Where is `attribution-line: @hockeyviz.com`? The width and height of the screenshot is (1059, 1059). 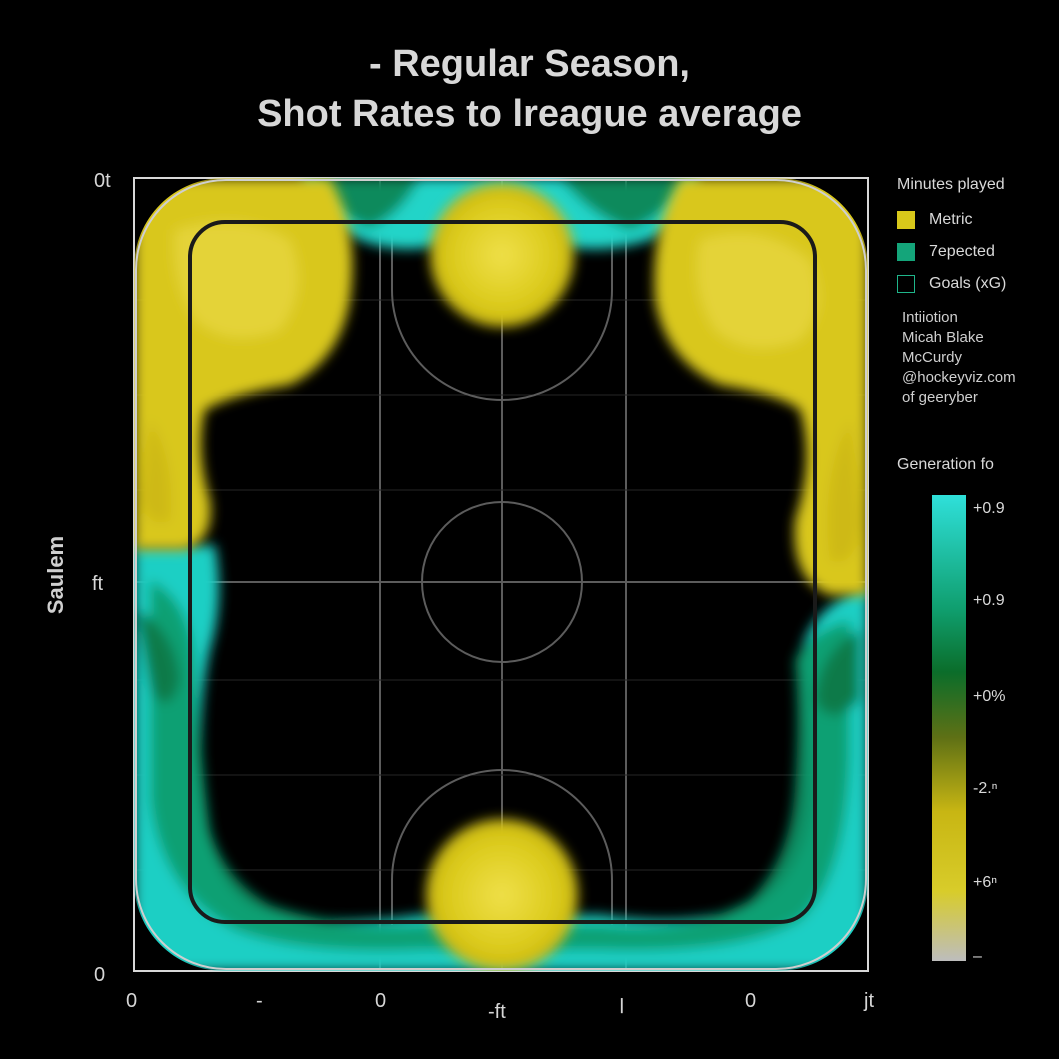 attribution-line: @hockeyviz.com is located at coordinates (959, 377).